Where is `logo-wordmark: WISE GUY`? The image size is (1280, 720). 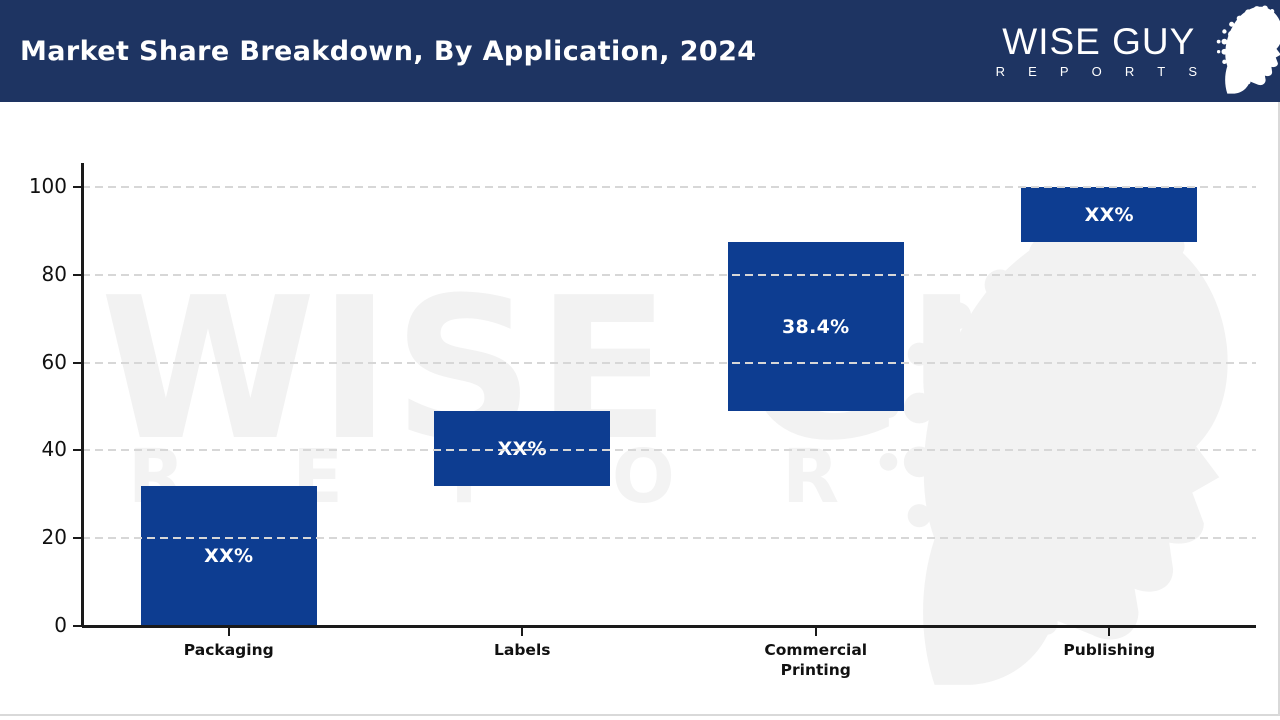
logo-wordmark: WISE GUY is located at coordinates (1099, 41).